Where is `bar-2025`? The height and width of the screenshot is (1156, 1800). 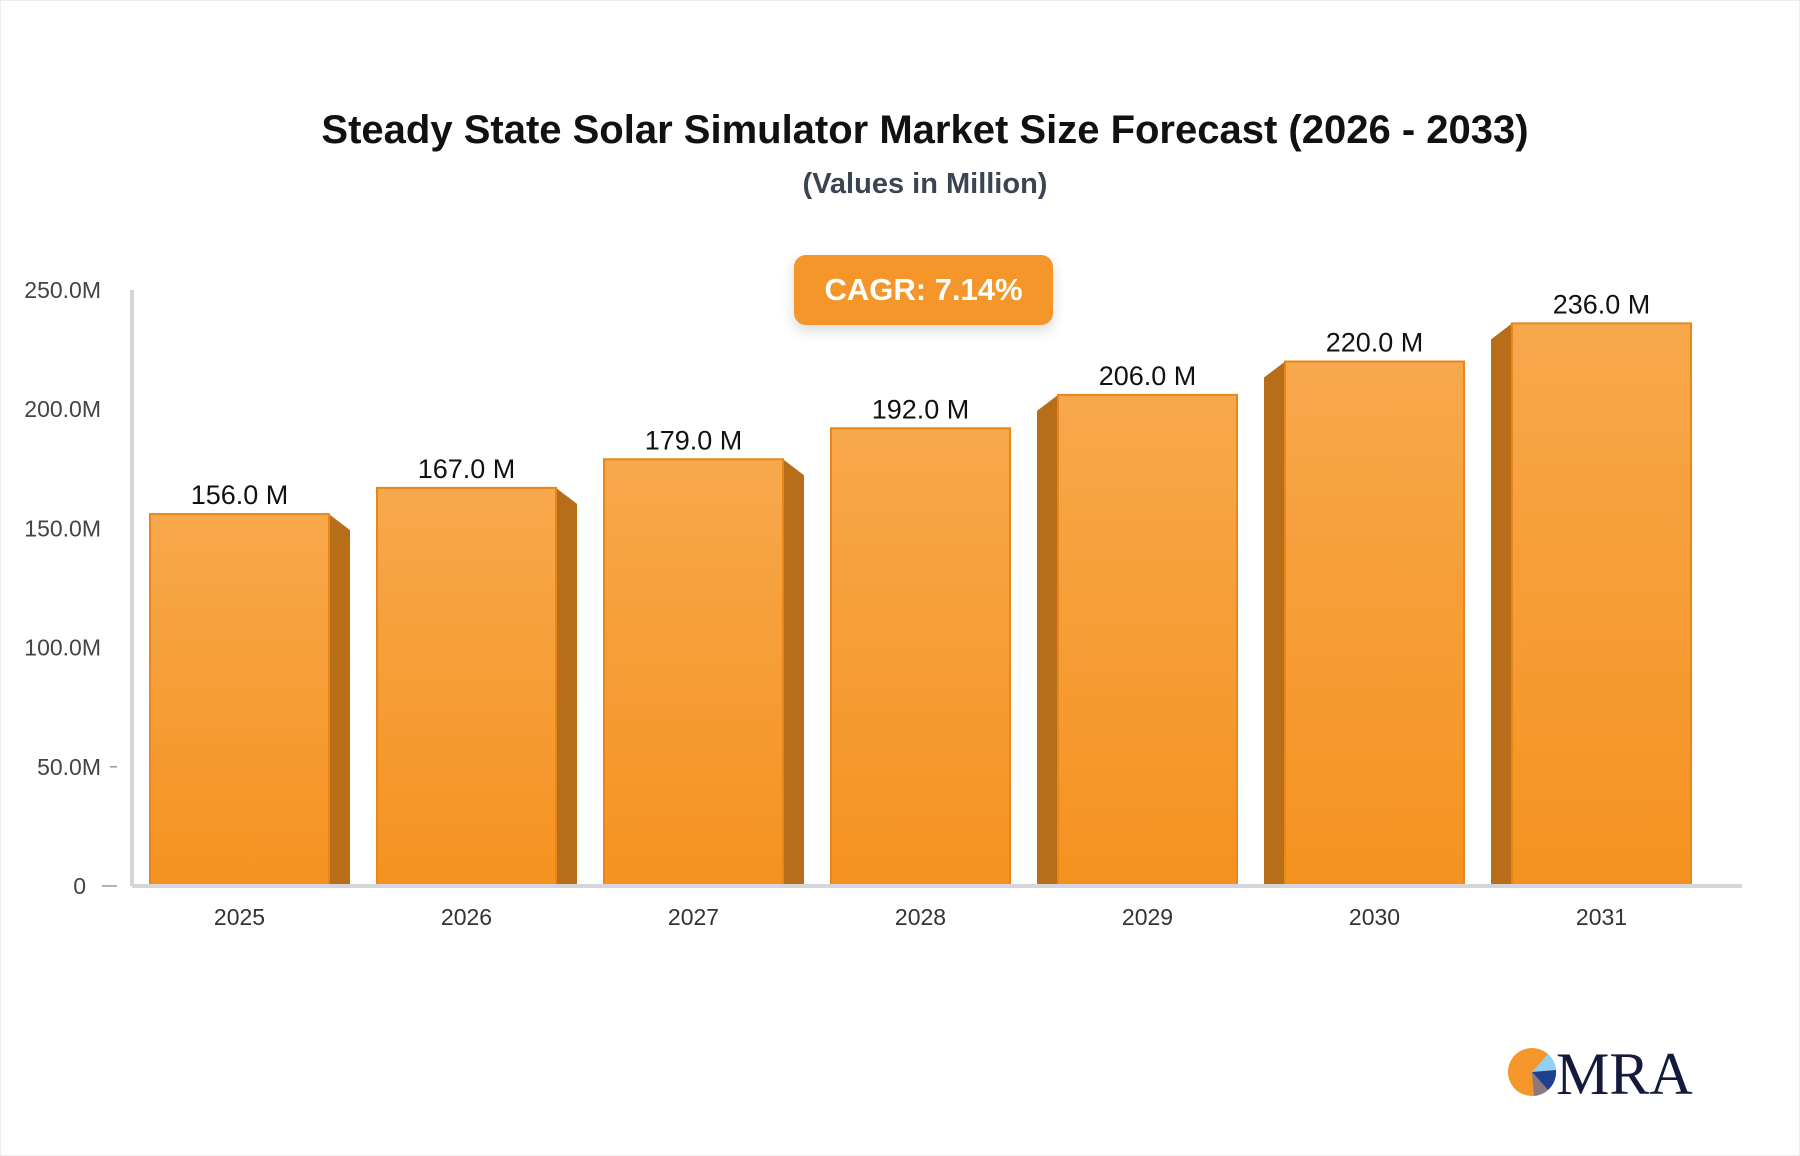 bar-2025 is located at coordinates (239, 700).